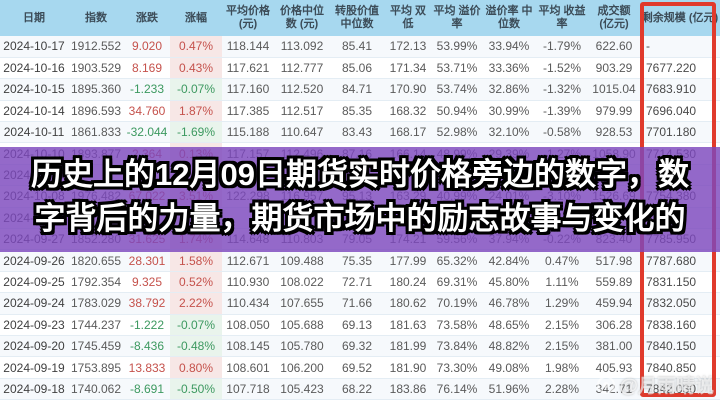 The width and height of the screenshot is (720, 400). I want to click on table-cell: 84.71, so click(357, 89).